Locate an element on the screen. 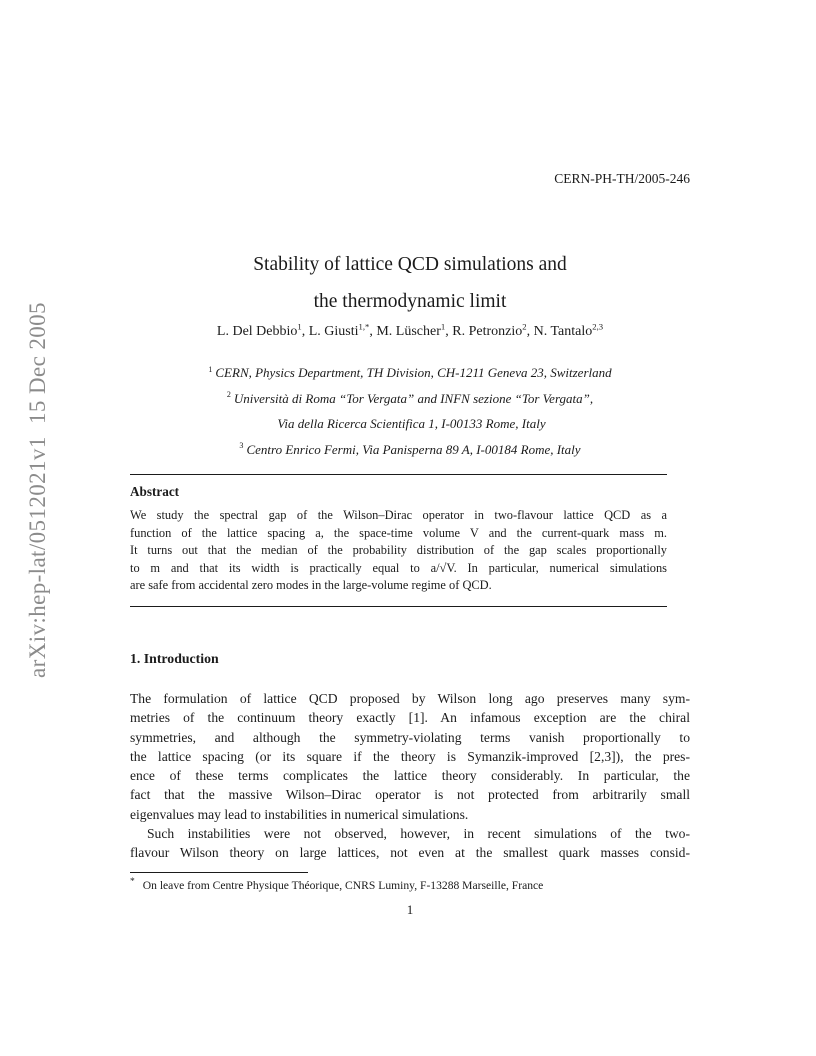 Image resolution: width=816 pixels, height=1056 pixels. footnote-marker: * is located at coordinates (132, 882).